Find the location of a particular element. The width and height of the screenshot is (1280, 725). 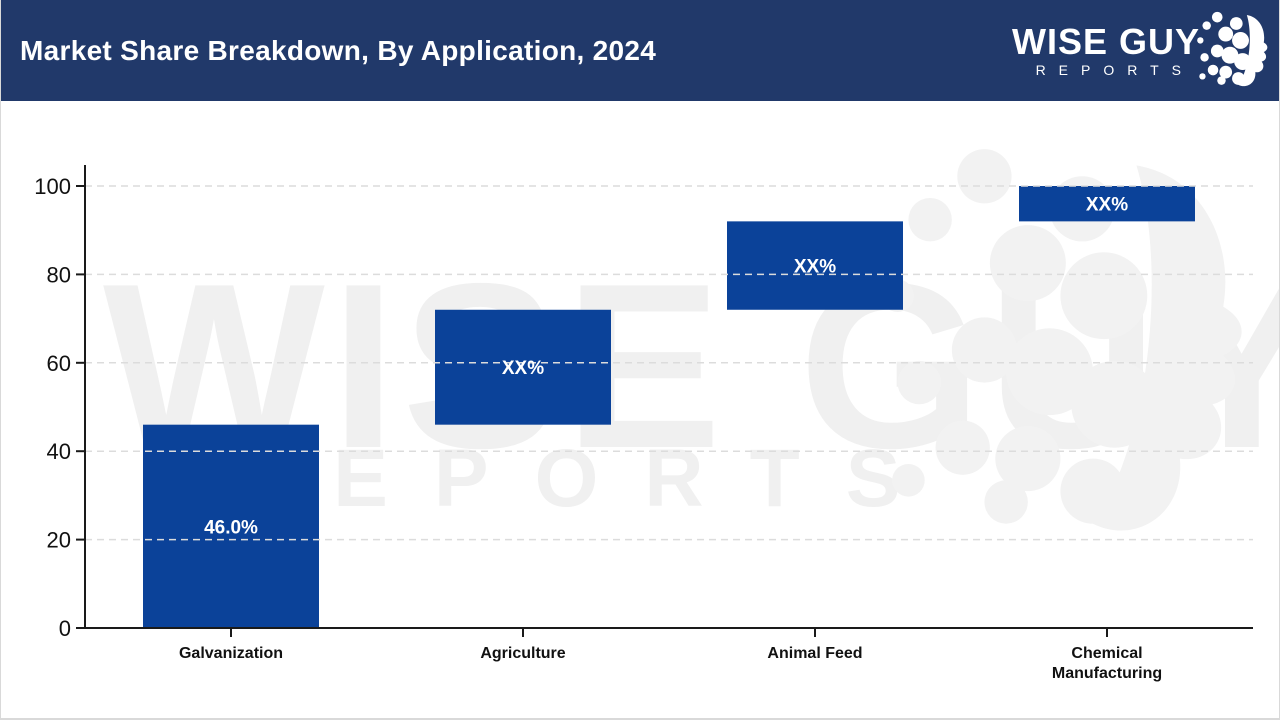

y-tick-label: 40 is located at coordinates (59, 451).